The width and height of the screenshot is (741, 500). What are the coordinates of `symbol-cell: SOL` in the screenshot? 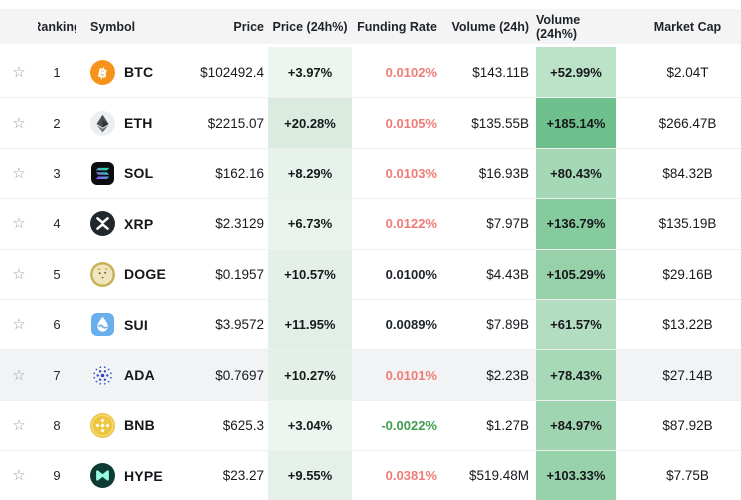 It's located at (136, 173).